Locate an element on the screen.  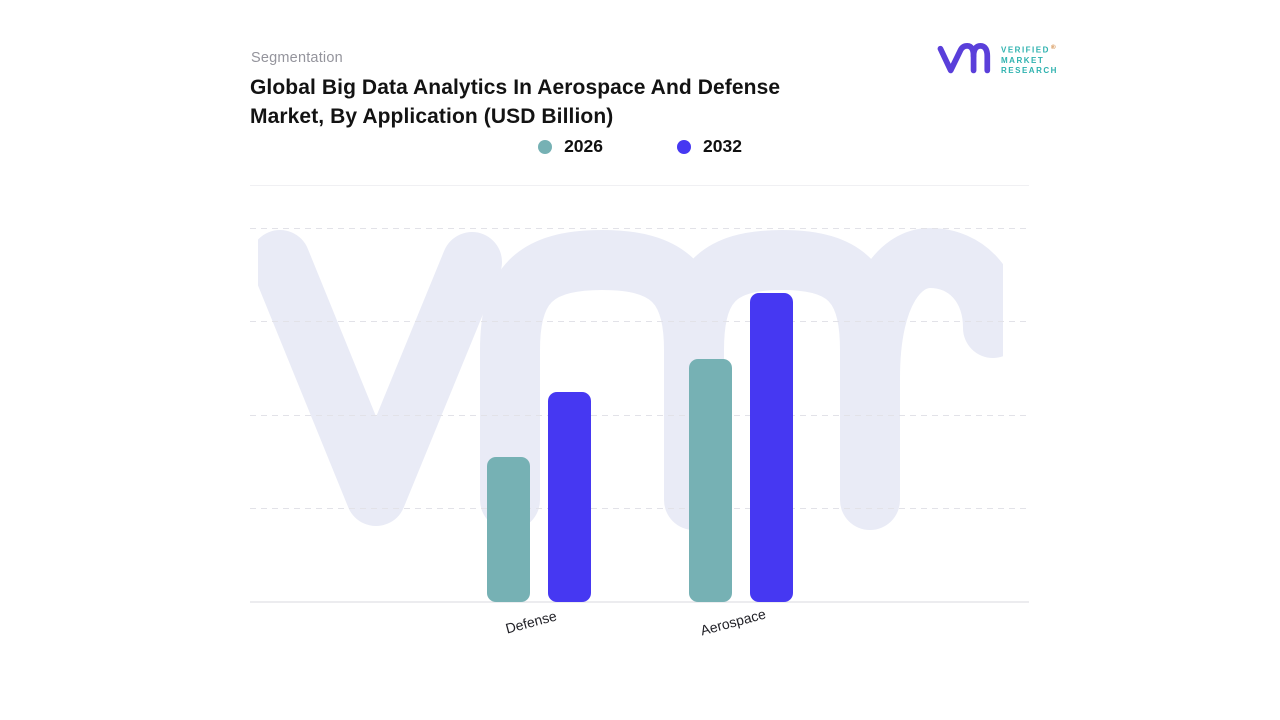
eyebrow-segmentation: Segmentation is located at coordinates (297, 58).